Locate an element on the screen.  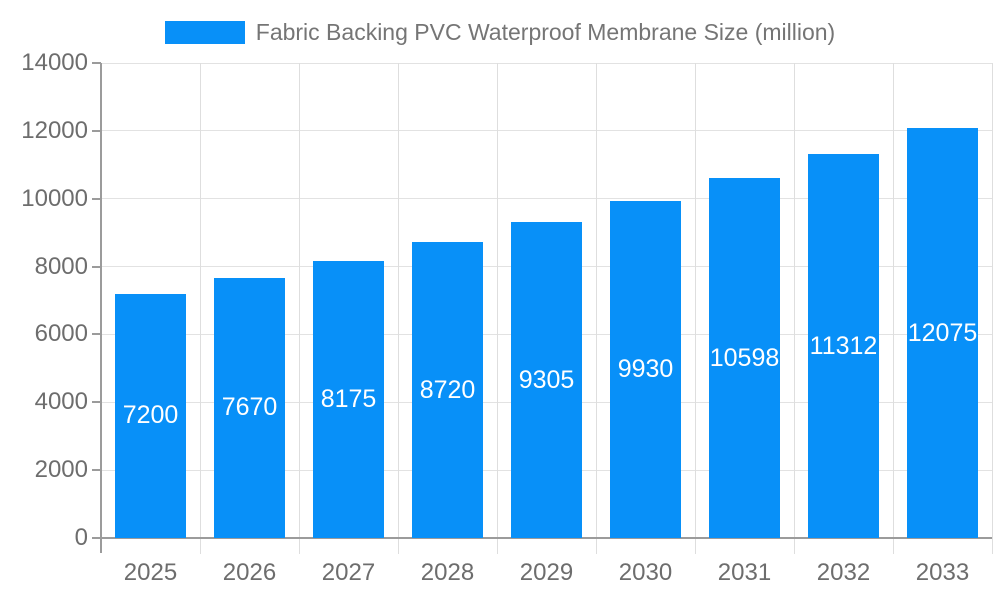
bar-value-label: 10598 is located at coordinates (744, 357).